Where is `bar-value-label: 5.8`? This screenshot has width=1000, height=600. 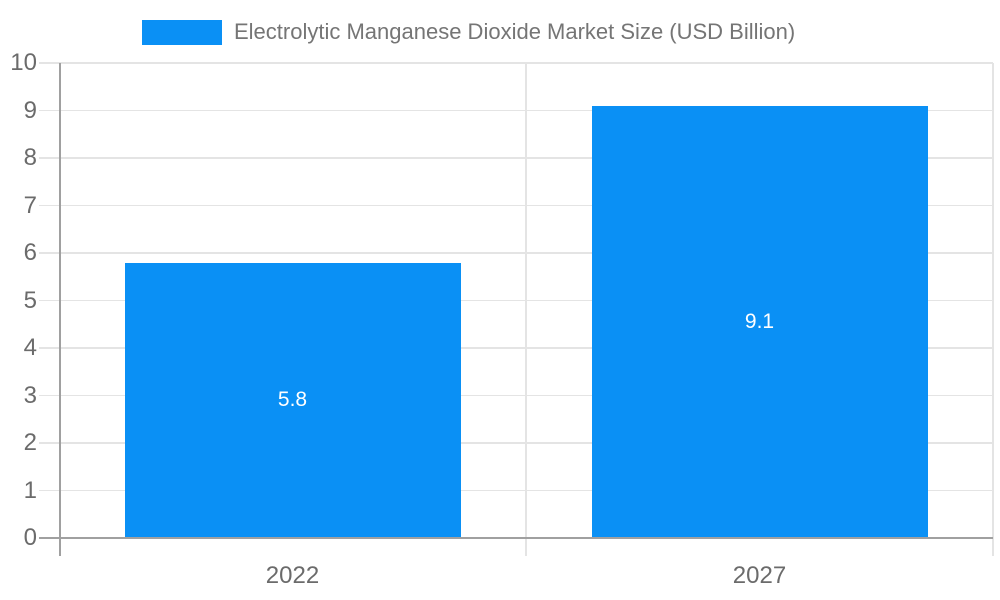 bar-value-label: 5.8 is located at coordinates (292, 400).